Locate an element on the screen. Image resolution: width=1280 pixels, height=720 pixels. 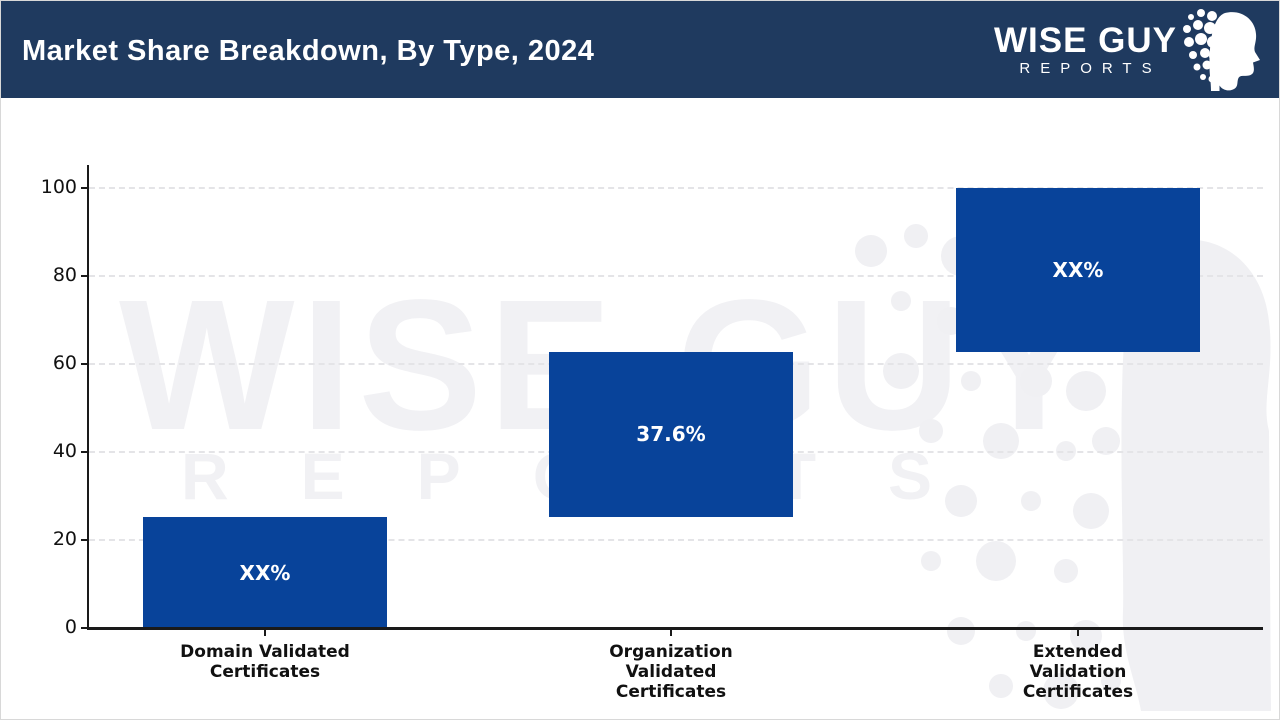
y-tick-label: 0 is located at coordinates (70, 627).